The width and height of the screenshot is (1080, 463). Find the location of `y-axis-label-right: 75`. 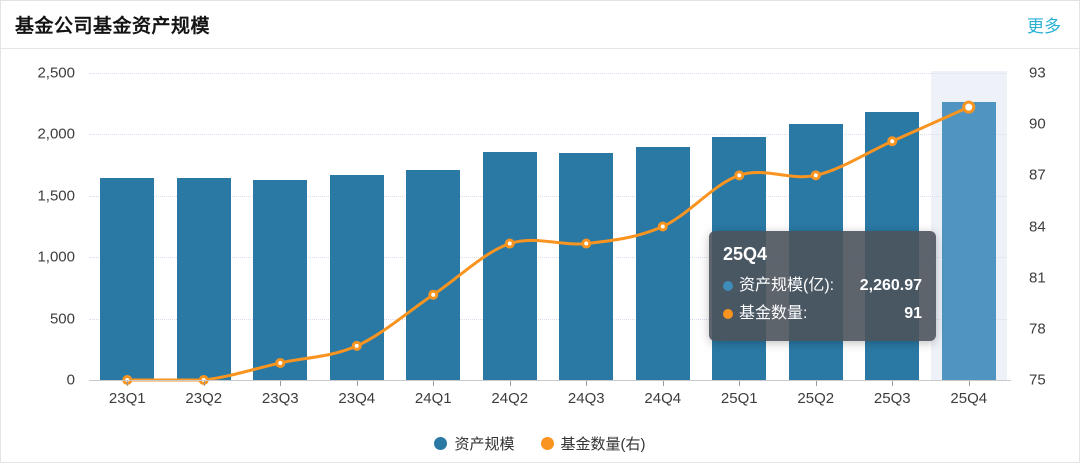

y-axis-label-right: 75 is located at coordinates (1037, 380).